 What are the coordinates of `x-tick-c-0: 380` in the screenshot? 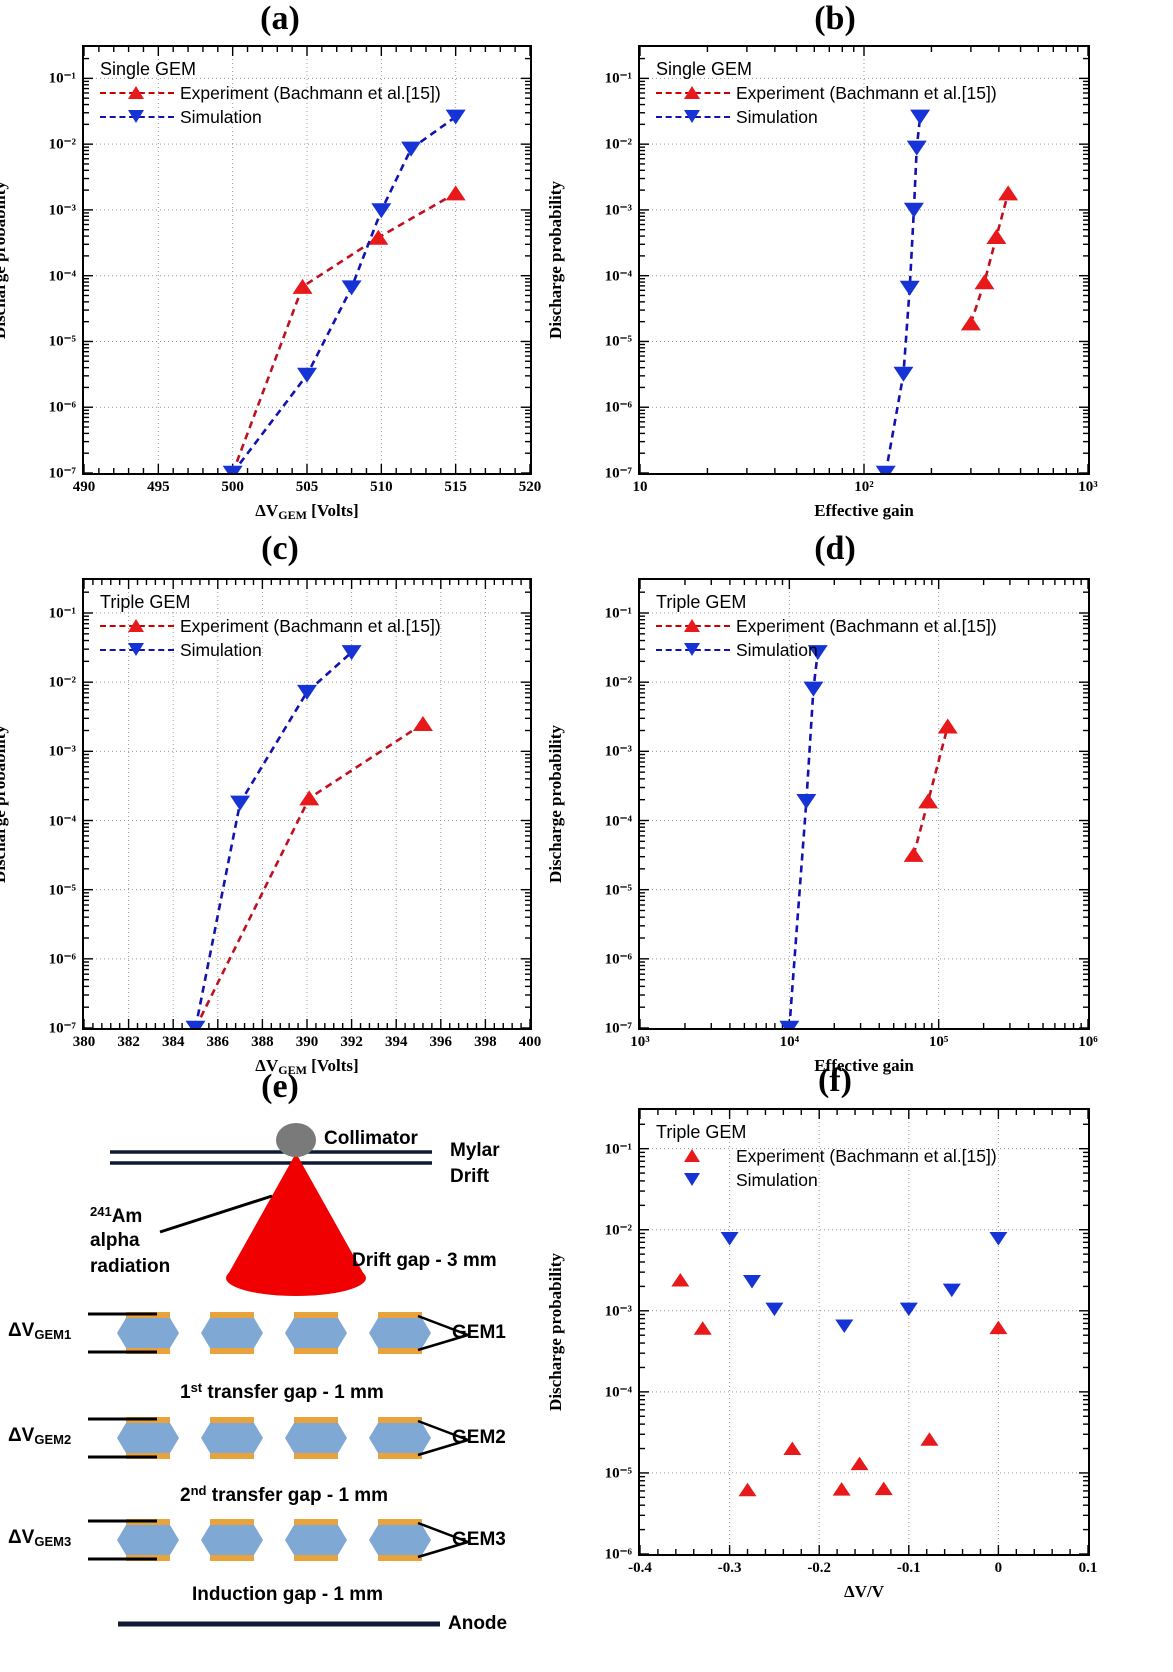 It's located at (84, 1042).